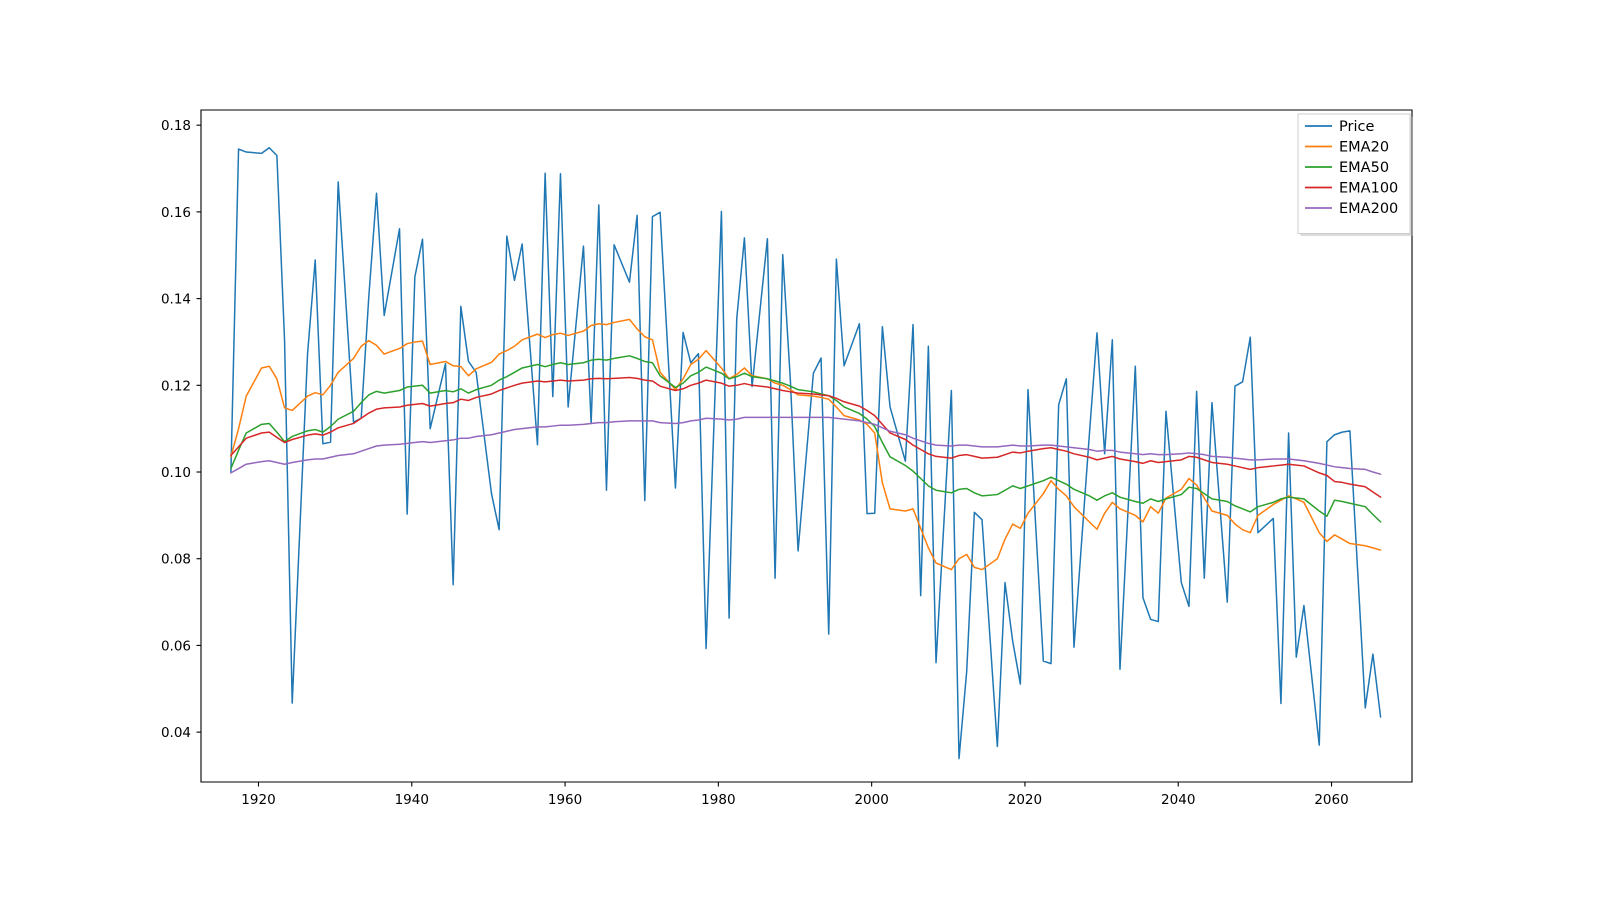  I want to click on y-tick-label: 0.12, so click(176, 386).